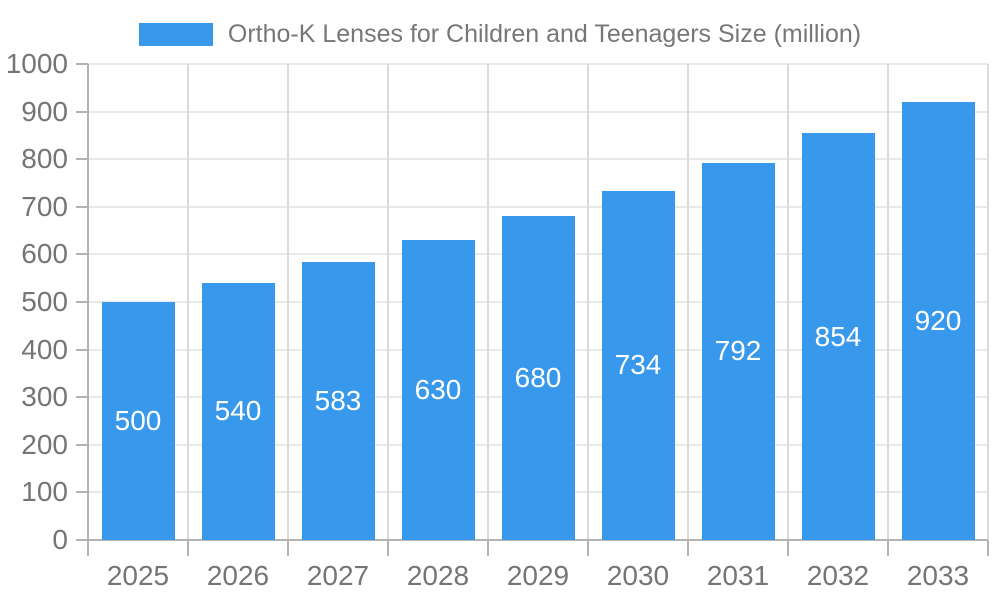  What do you see at coordinates (60, 539) in the screenshot?
I see `y-tick-label: 0` at bounding box center [60, 539].